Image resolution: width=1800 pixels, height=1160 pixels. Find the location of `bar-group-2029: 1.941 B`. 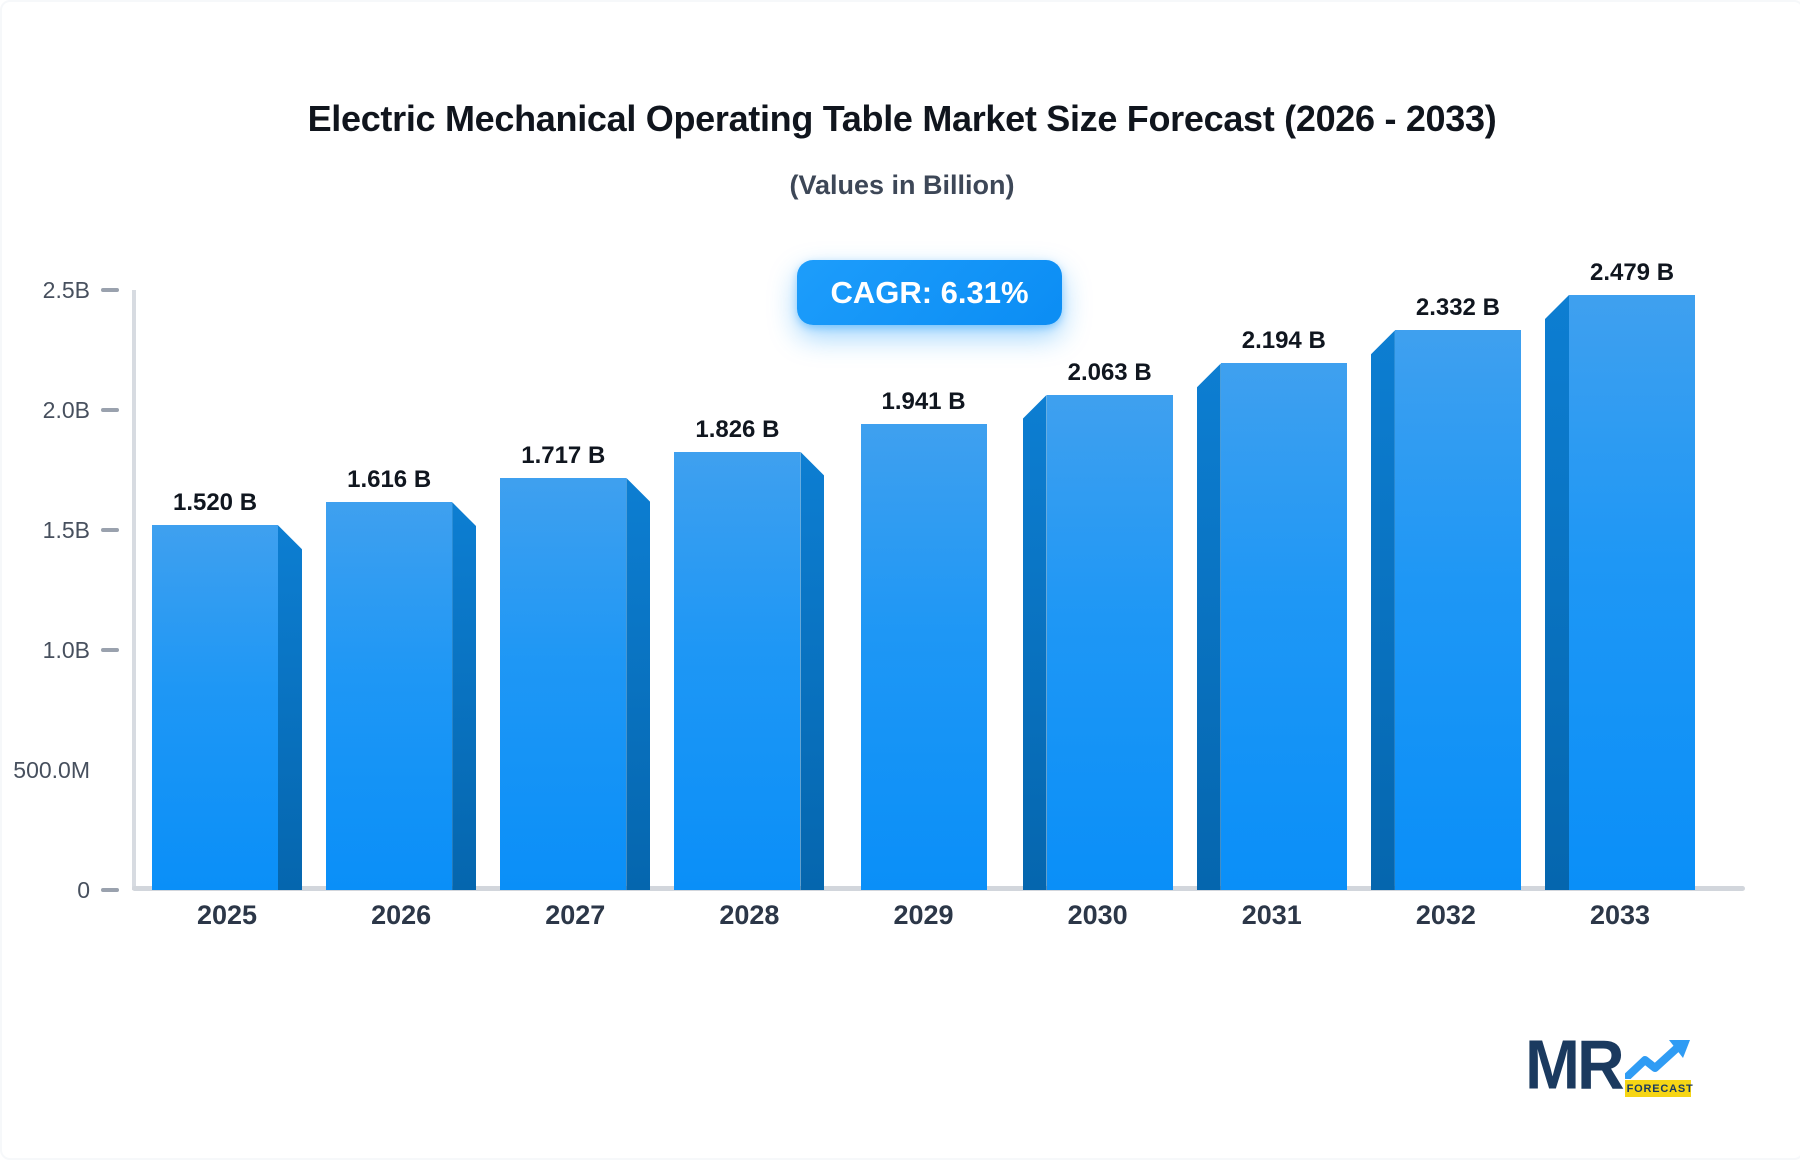

bar-group-2029: 1.941 B is located at coordinates (924, 639).